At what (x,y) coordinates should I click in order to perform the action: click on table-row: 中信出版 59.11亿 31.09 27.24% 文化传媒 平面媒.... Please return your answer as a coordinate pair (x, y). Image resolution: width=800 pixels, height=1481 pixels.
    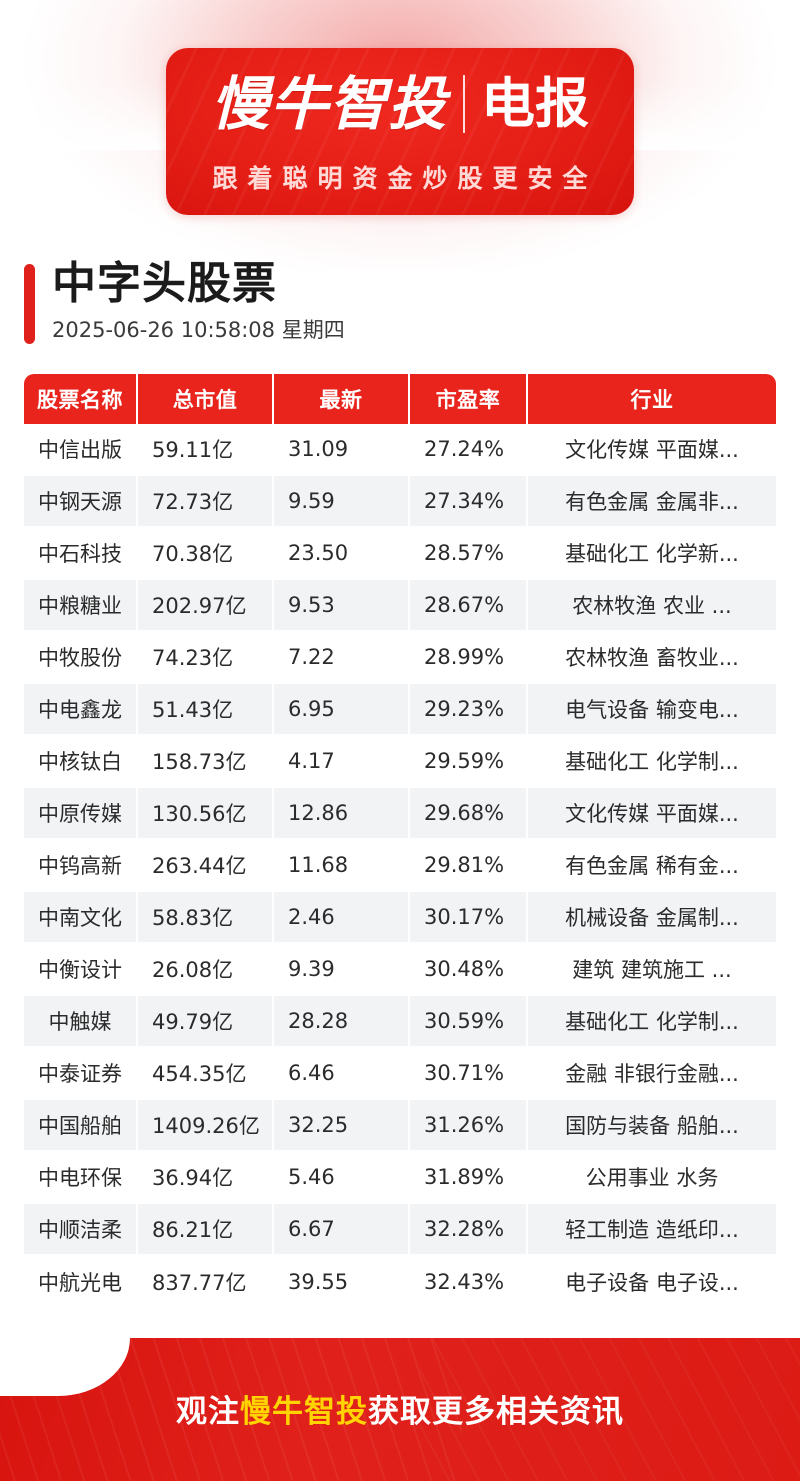
    Looking at the image, I should click on (400, 450).